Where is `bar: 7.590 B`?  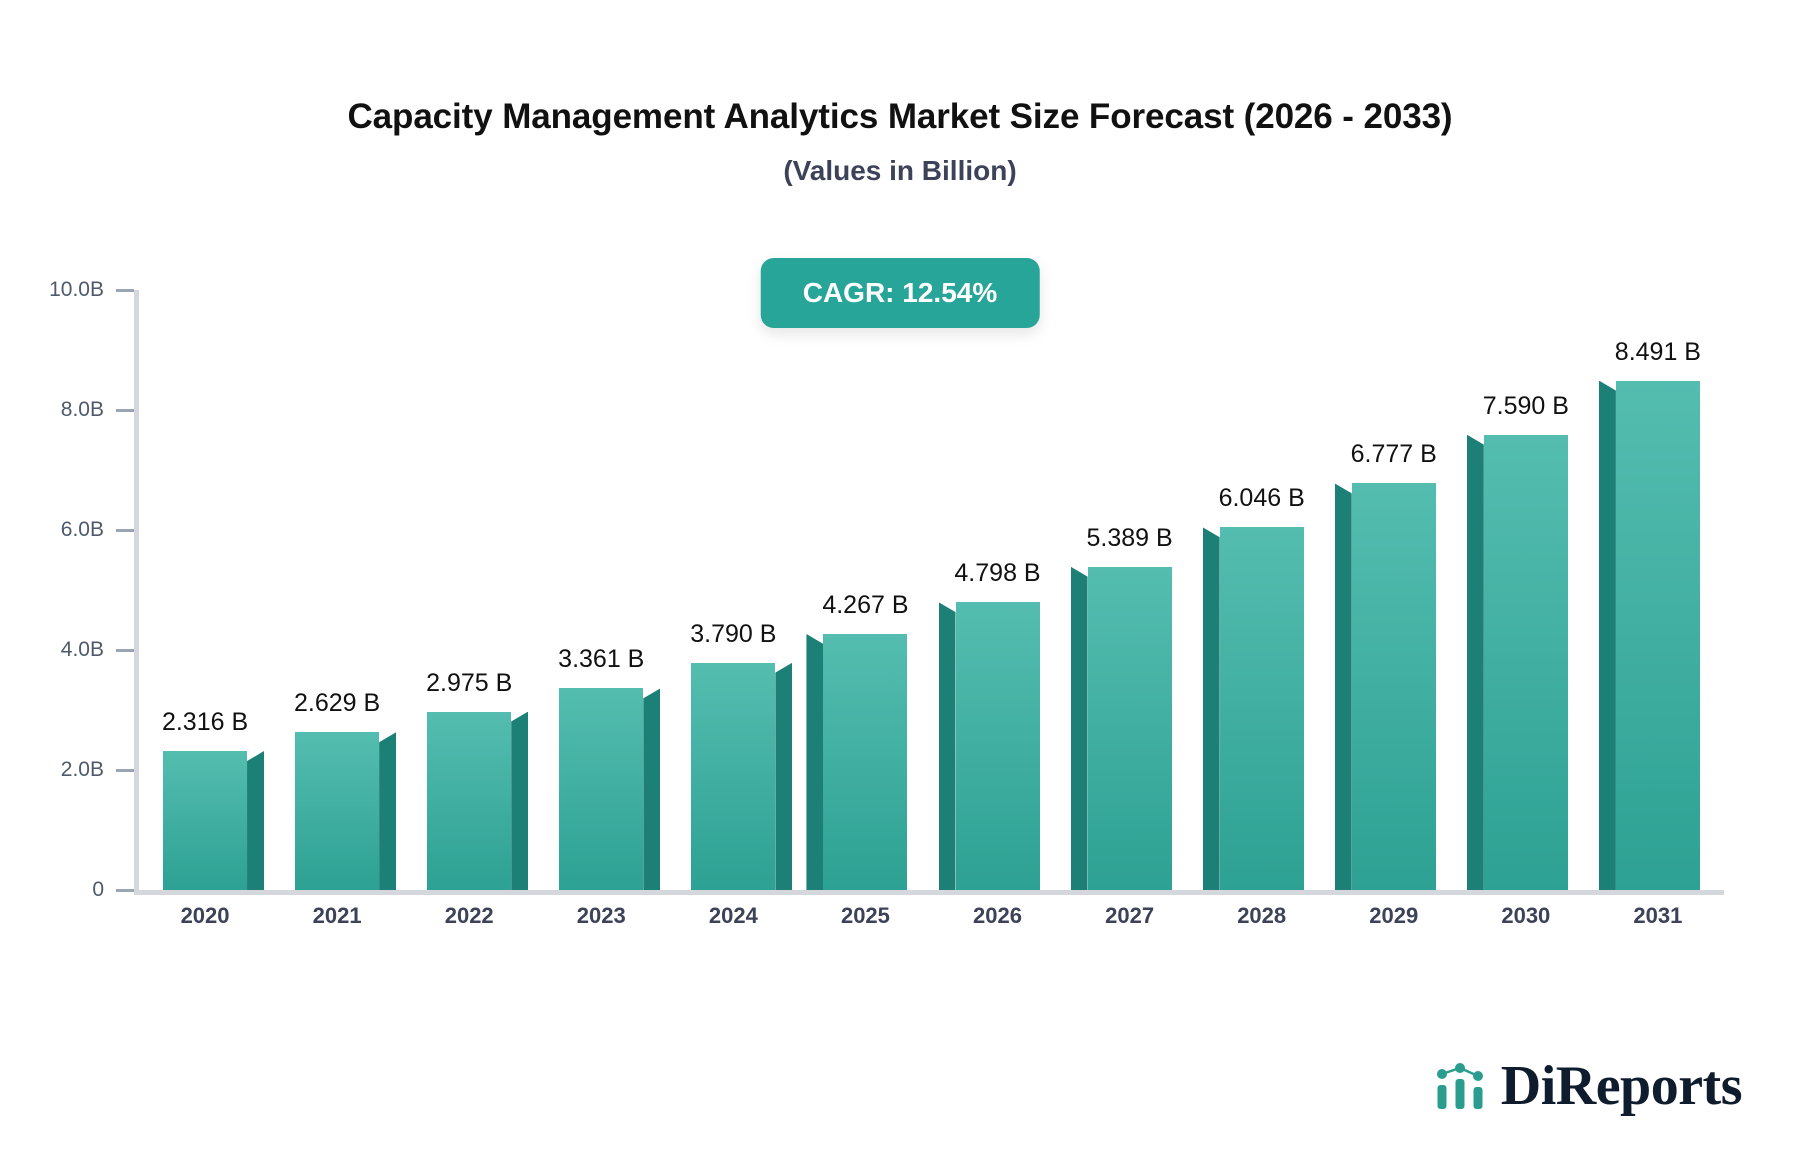
bar: 7.590 B is located at coordinates (1517, 641).